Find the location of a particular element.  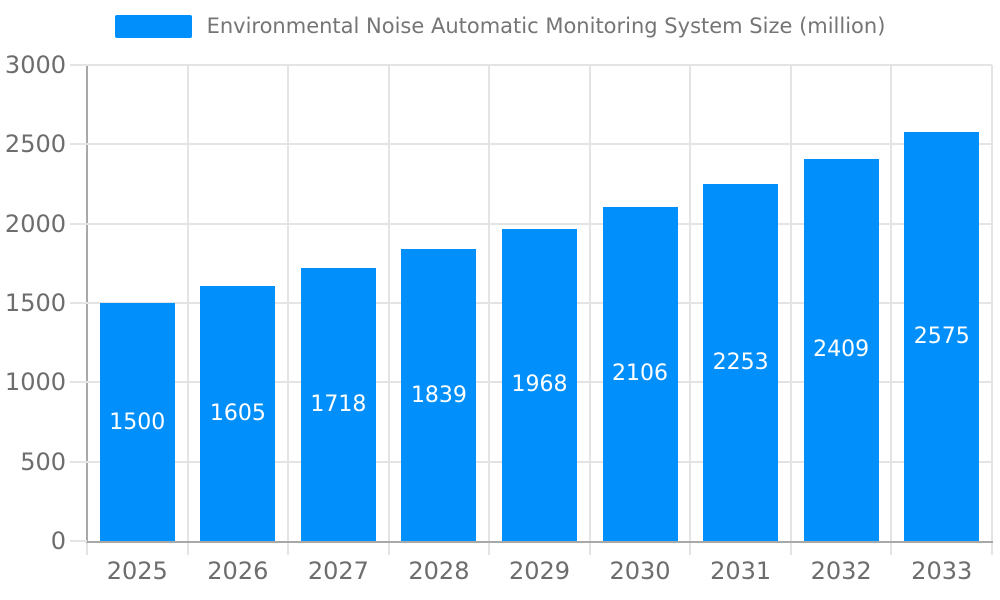

bar: 2253 is located at coordinates (741, 362).